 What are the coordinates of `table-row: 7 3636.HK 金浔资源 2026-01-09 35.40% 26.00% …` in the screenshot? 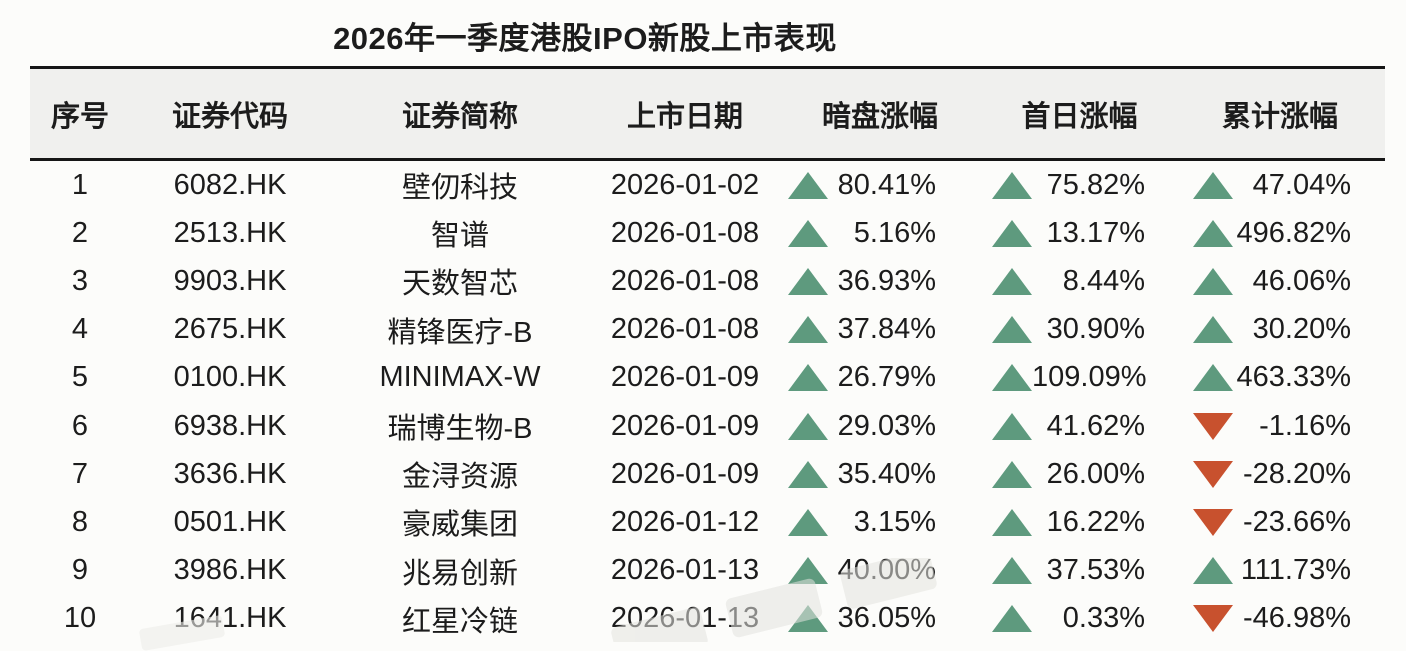 It's located at (707, 474).